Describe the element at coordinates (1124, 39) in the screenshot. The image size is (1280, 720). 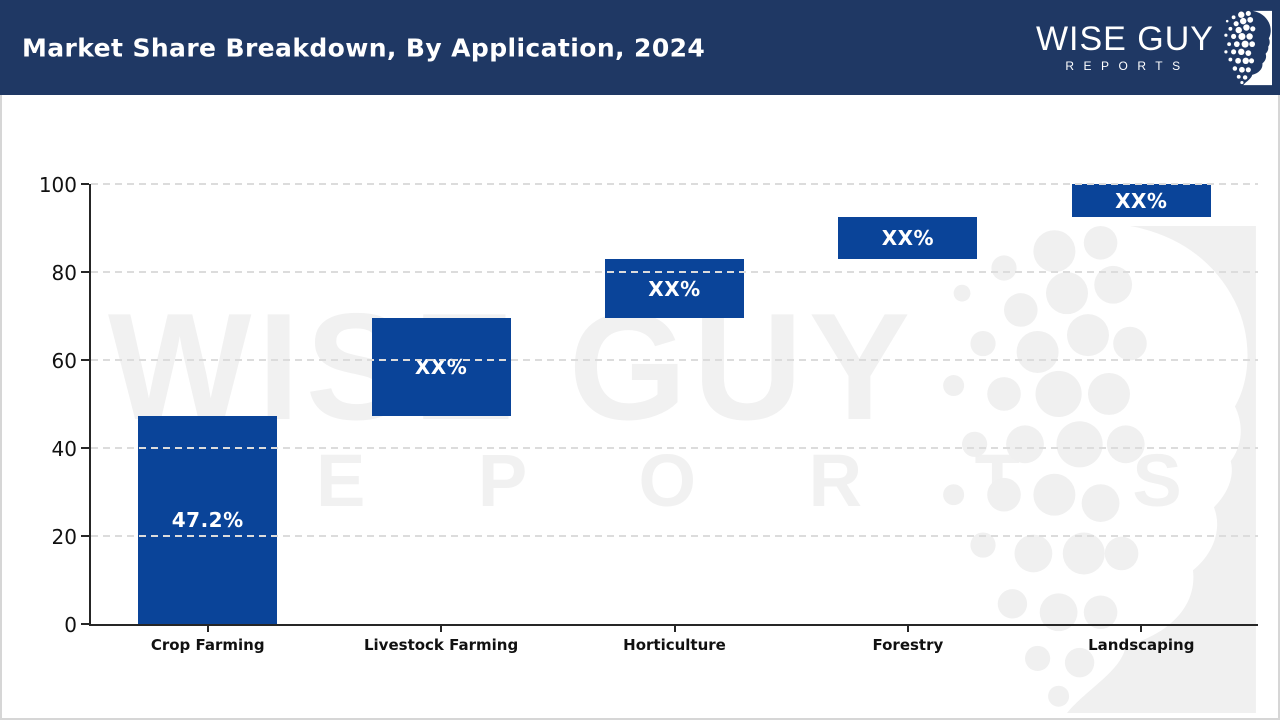
I see `brand-name: WISE GUY` at that location.